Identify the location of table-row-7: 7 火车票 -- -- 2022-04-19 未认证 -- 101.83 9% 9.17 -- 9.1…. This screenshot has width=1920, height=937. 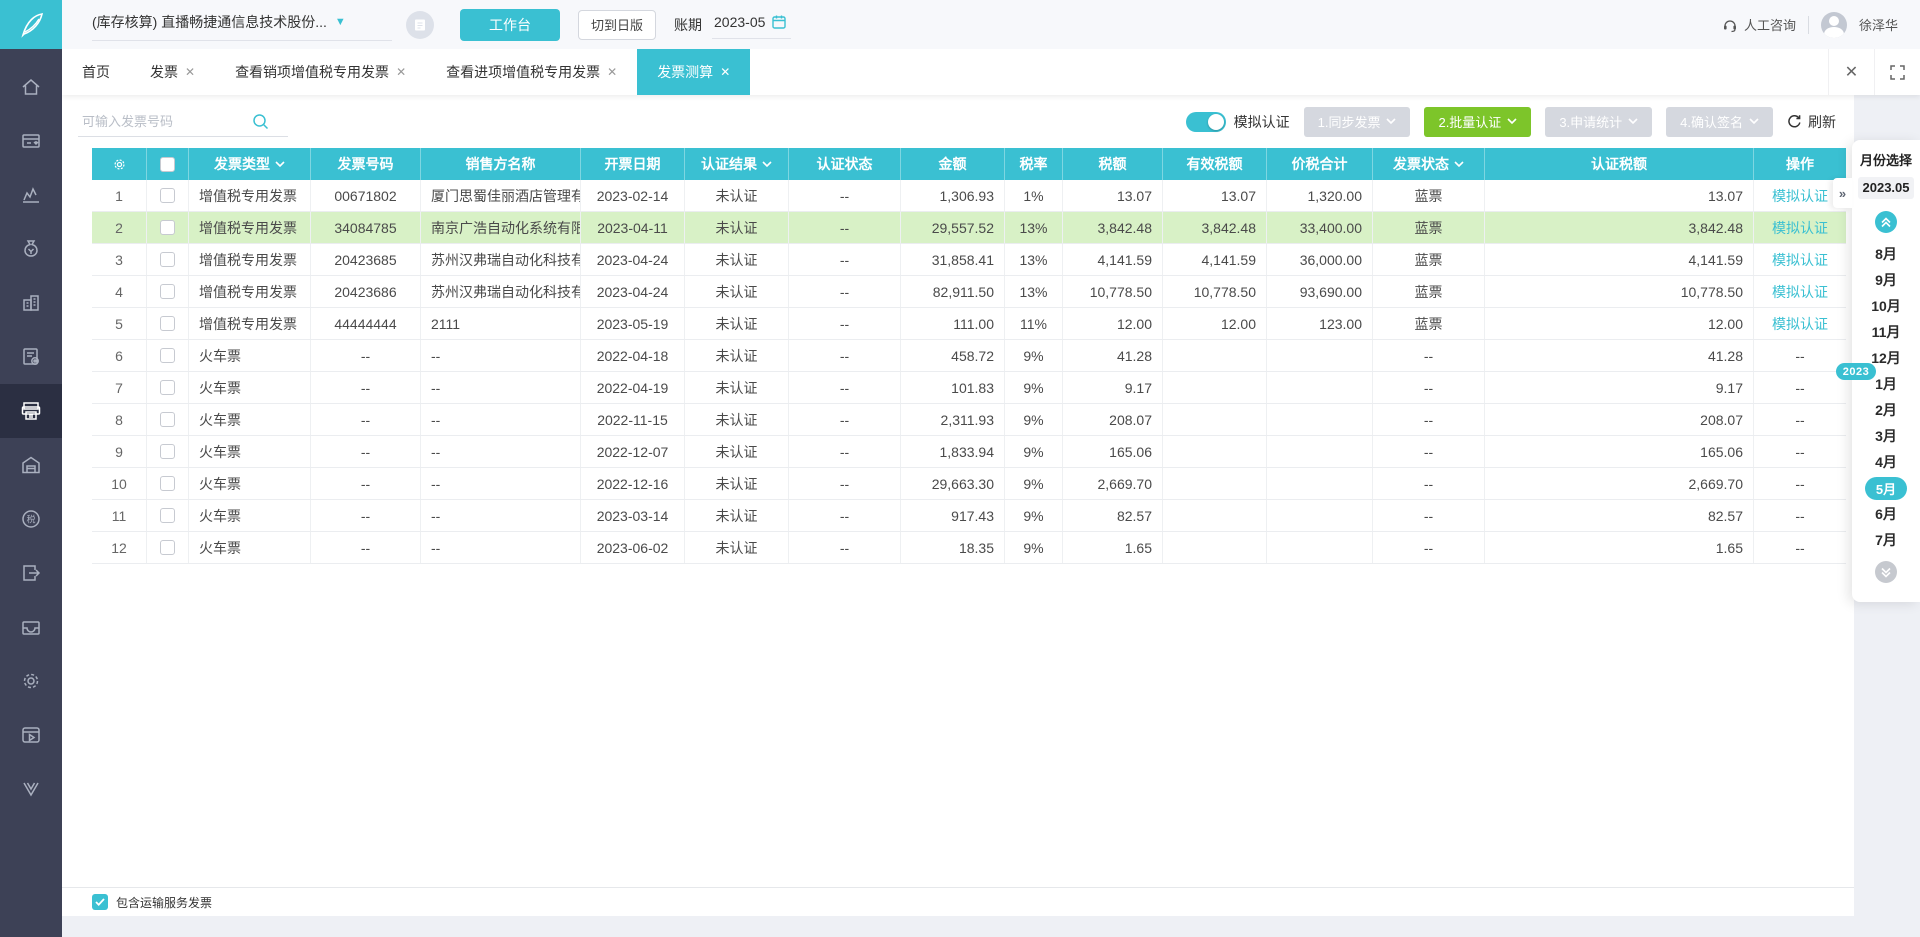
(969, 388).